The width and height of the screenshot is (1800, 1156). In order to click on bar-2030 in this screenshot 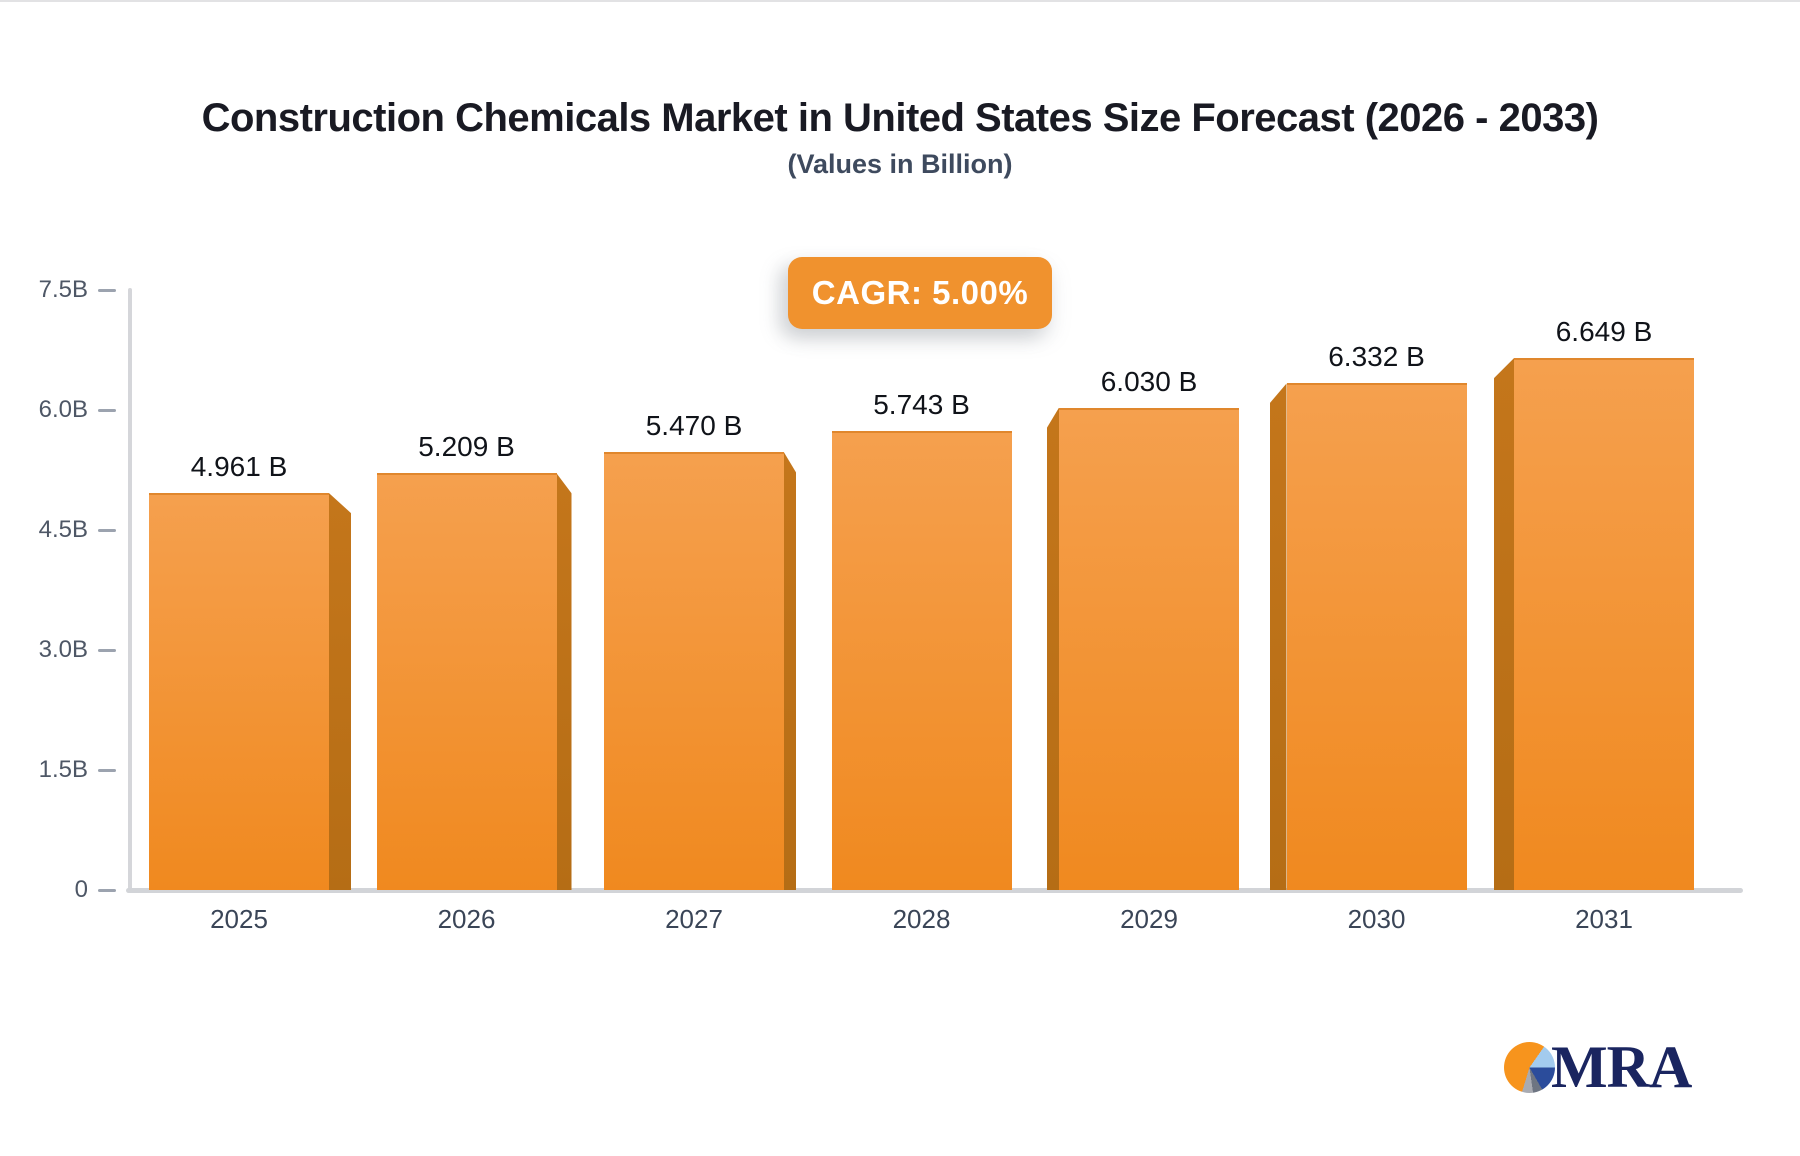, I will do `click(1376, 636)`.